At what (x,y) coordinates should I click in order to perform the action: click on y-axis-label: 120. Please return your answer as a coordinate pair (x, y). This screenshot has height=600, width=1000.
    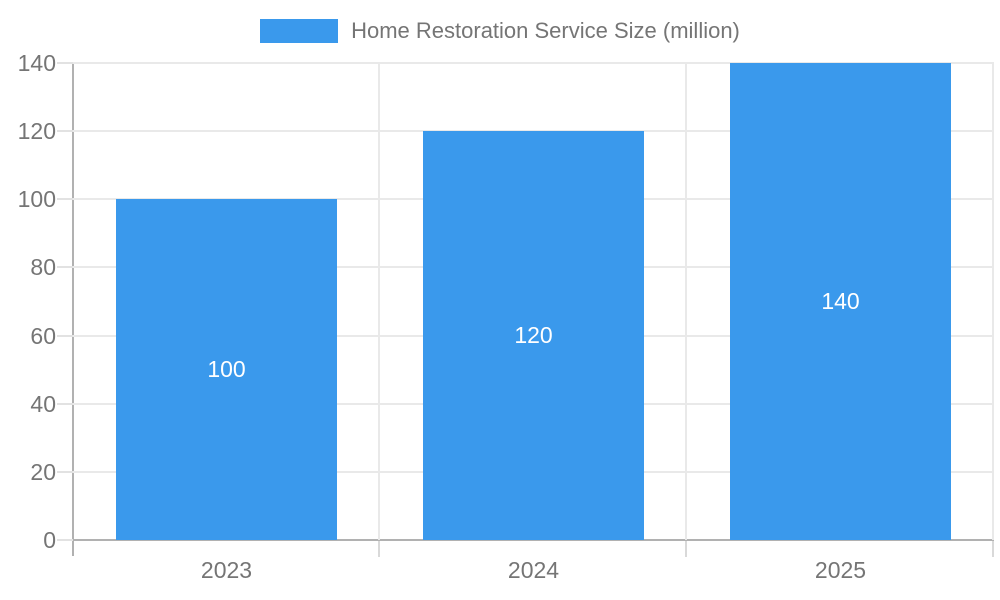
    Looking at the image, I should click on (36, 131).